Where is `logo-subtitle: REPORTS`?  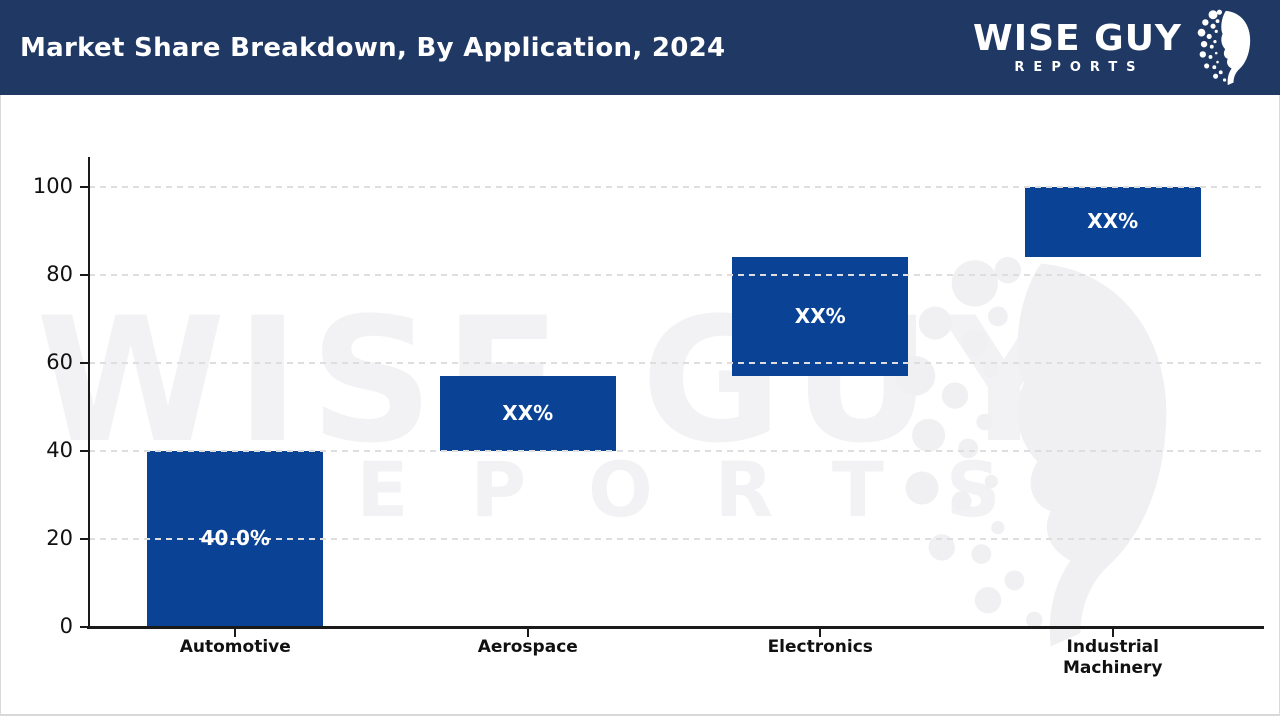 logo-subtitle: REPORTS is located at coordinates (1079, 67).